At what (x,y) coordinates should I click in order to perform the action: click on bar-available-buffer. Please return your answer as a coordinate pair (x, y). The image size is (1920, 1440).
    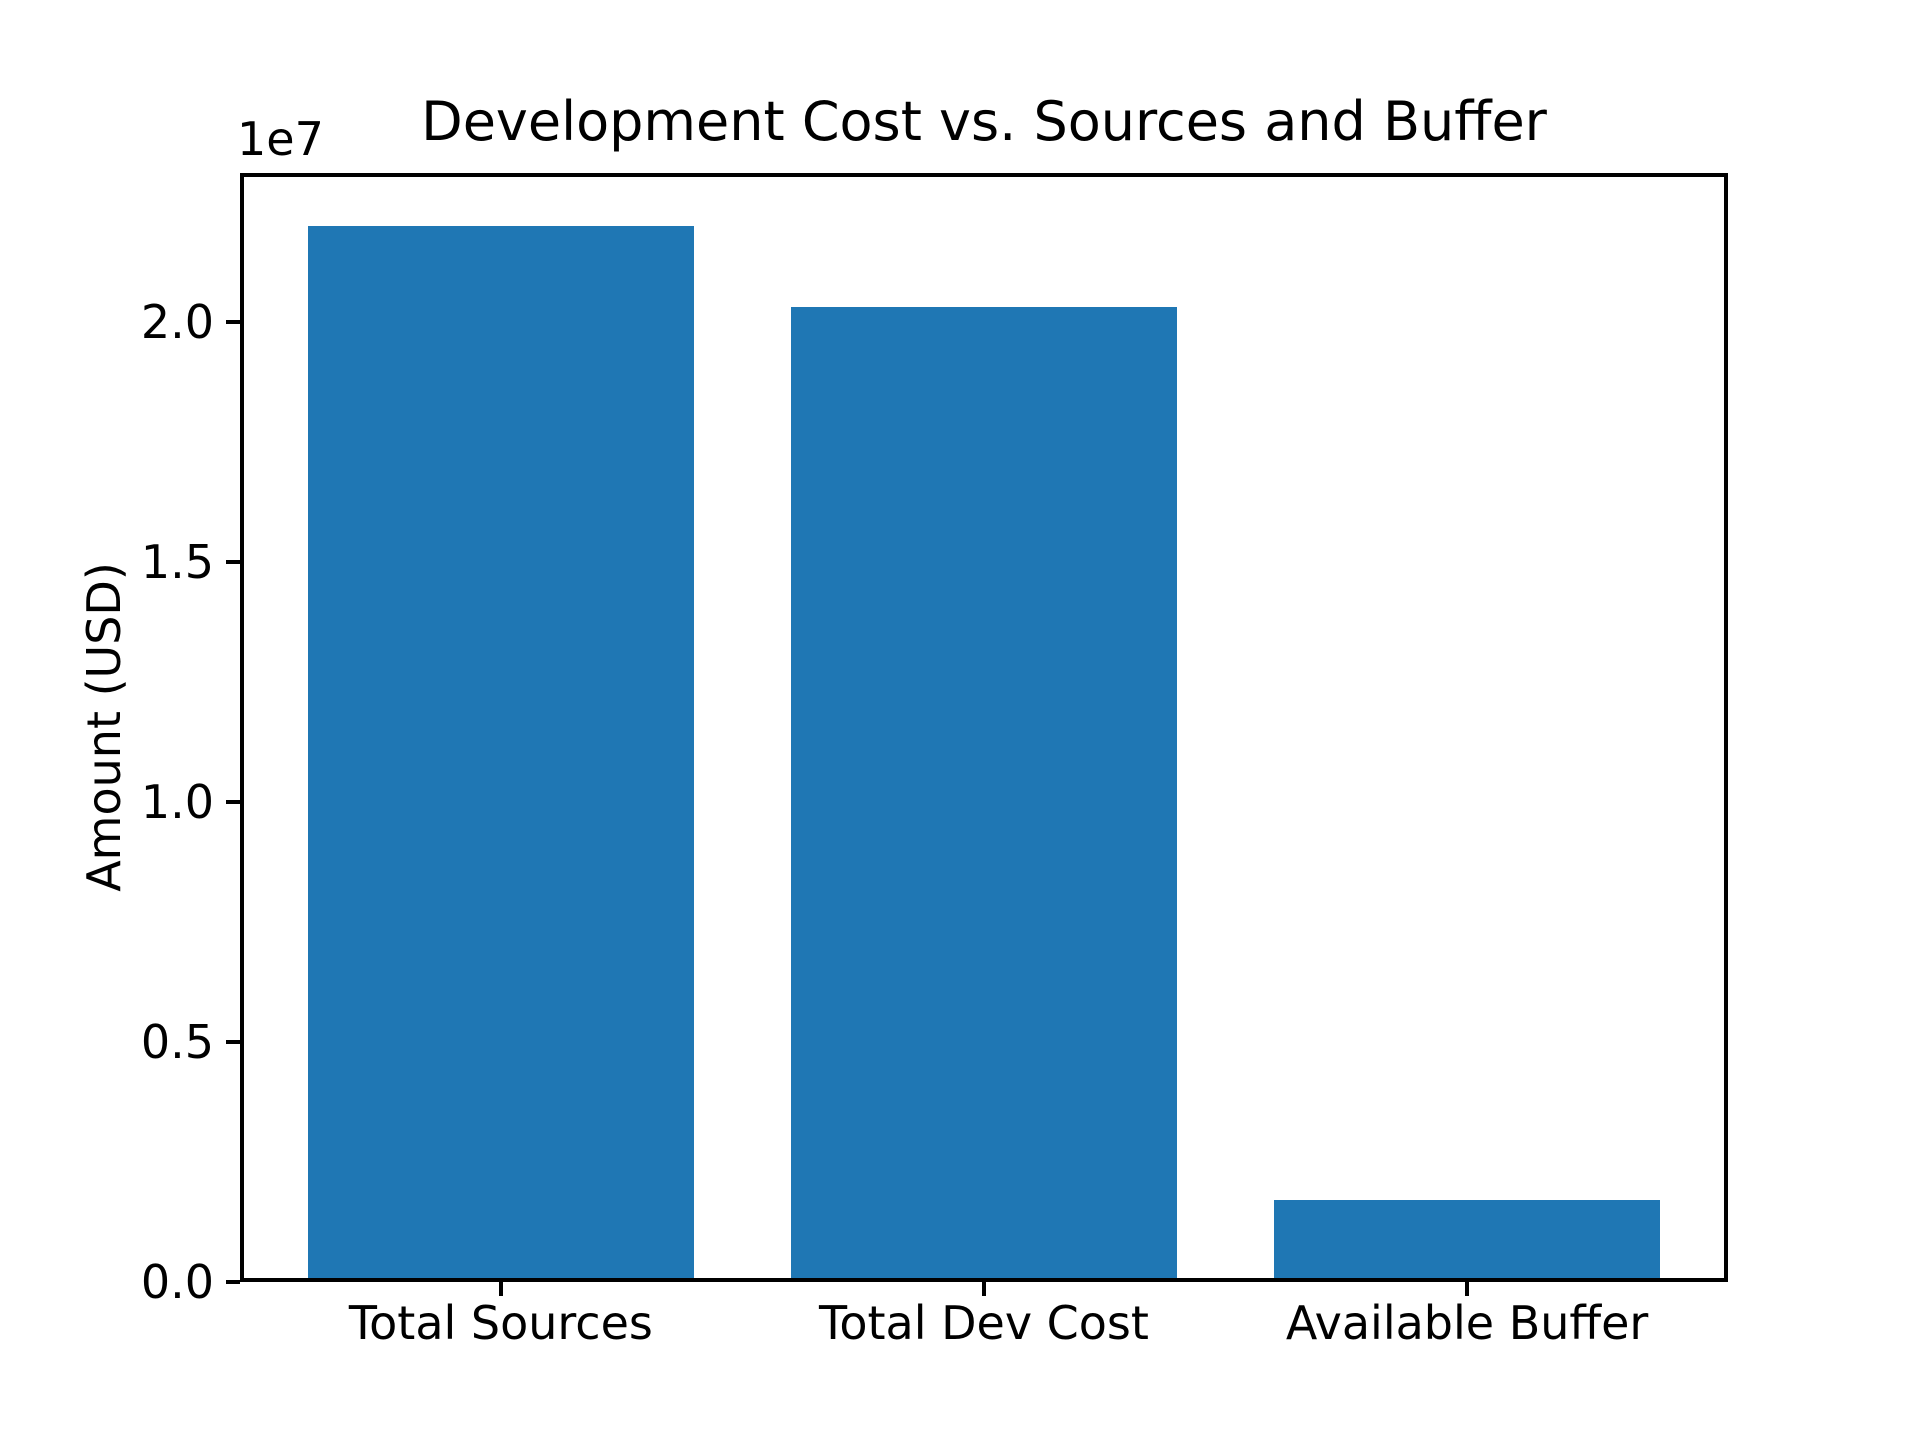
    Looking at the image, I should click on (1467, 1241).